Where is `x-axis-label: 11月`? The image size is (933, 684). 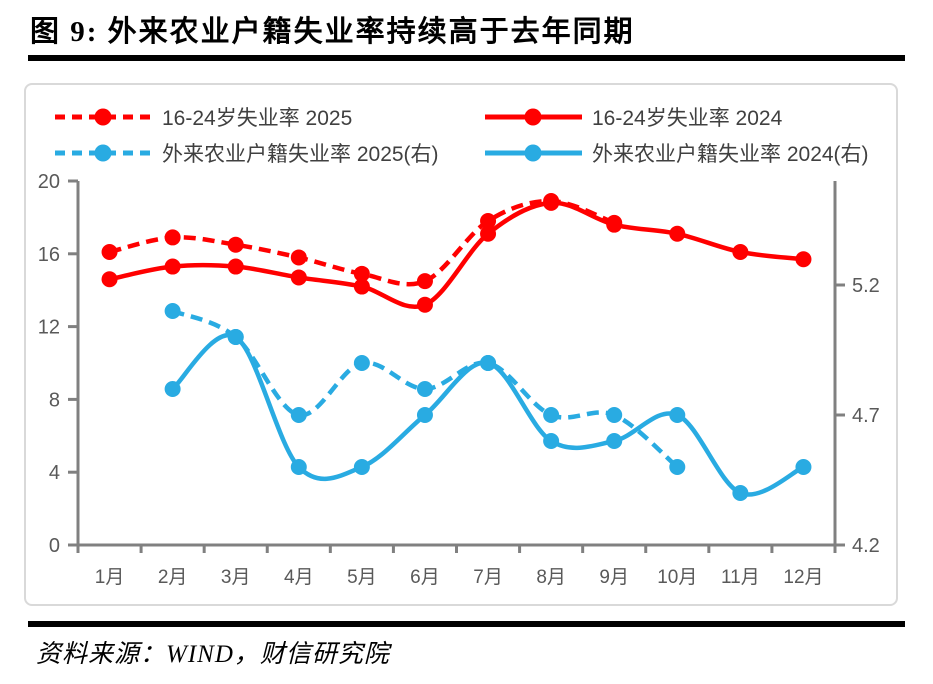 x-axis-label: 11月 is located at coordinates (740, 577).